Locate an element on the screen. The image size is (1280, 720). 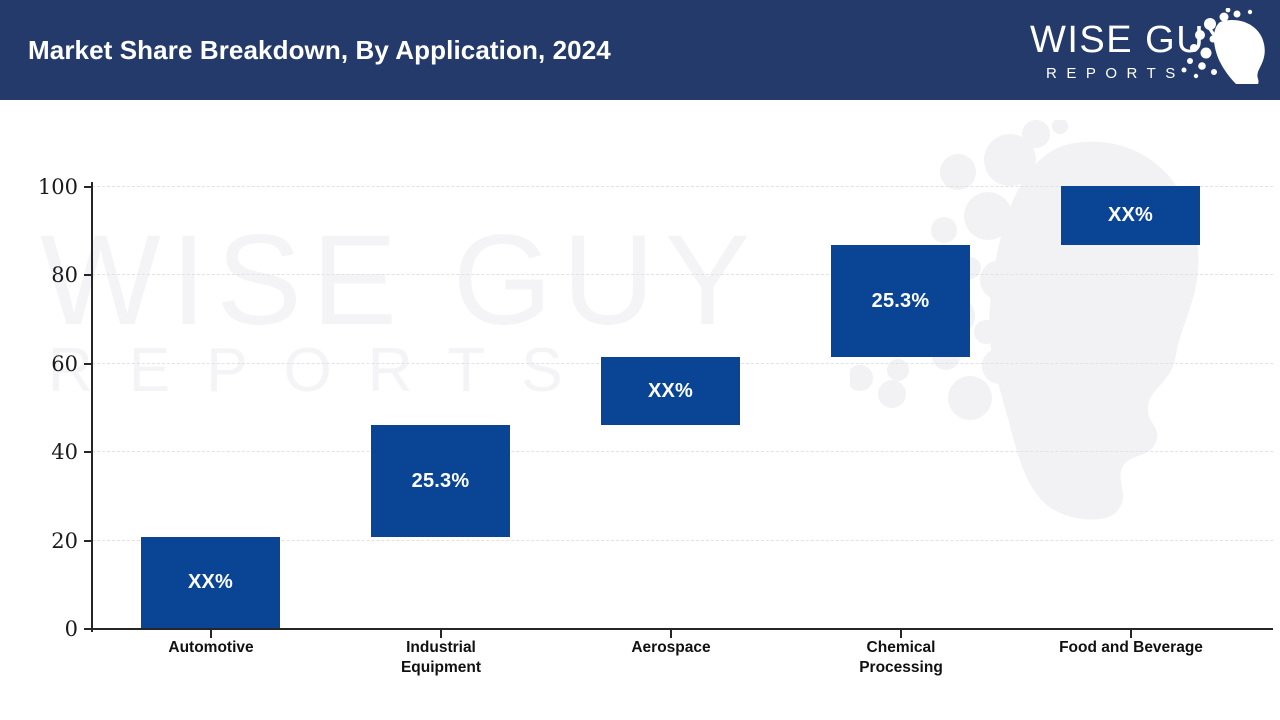
y-tick-label-20: 20 is located at coordinates (64, 541).